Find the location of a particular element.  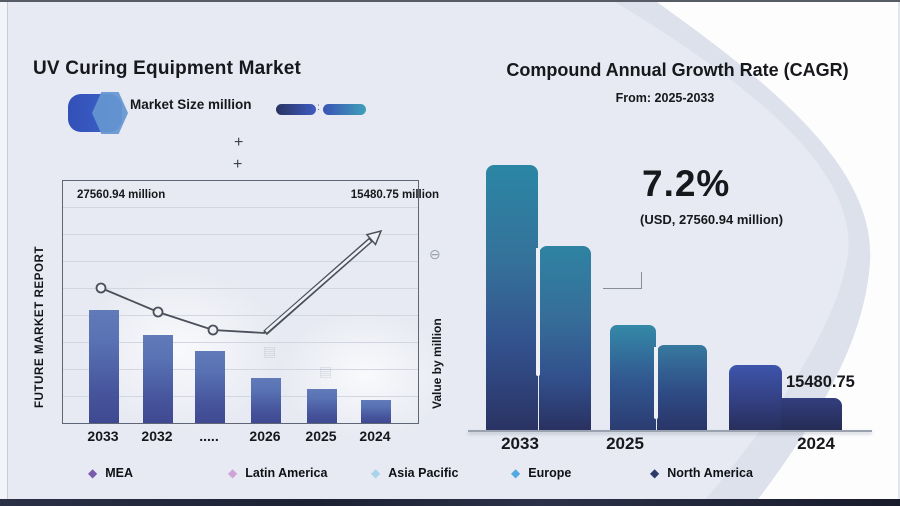

legend-item-latin-america: ◆ Latin America is located at coordinates (277, 473).